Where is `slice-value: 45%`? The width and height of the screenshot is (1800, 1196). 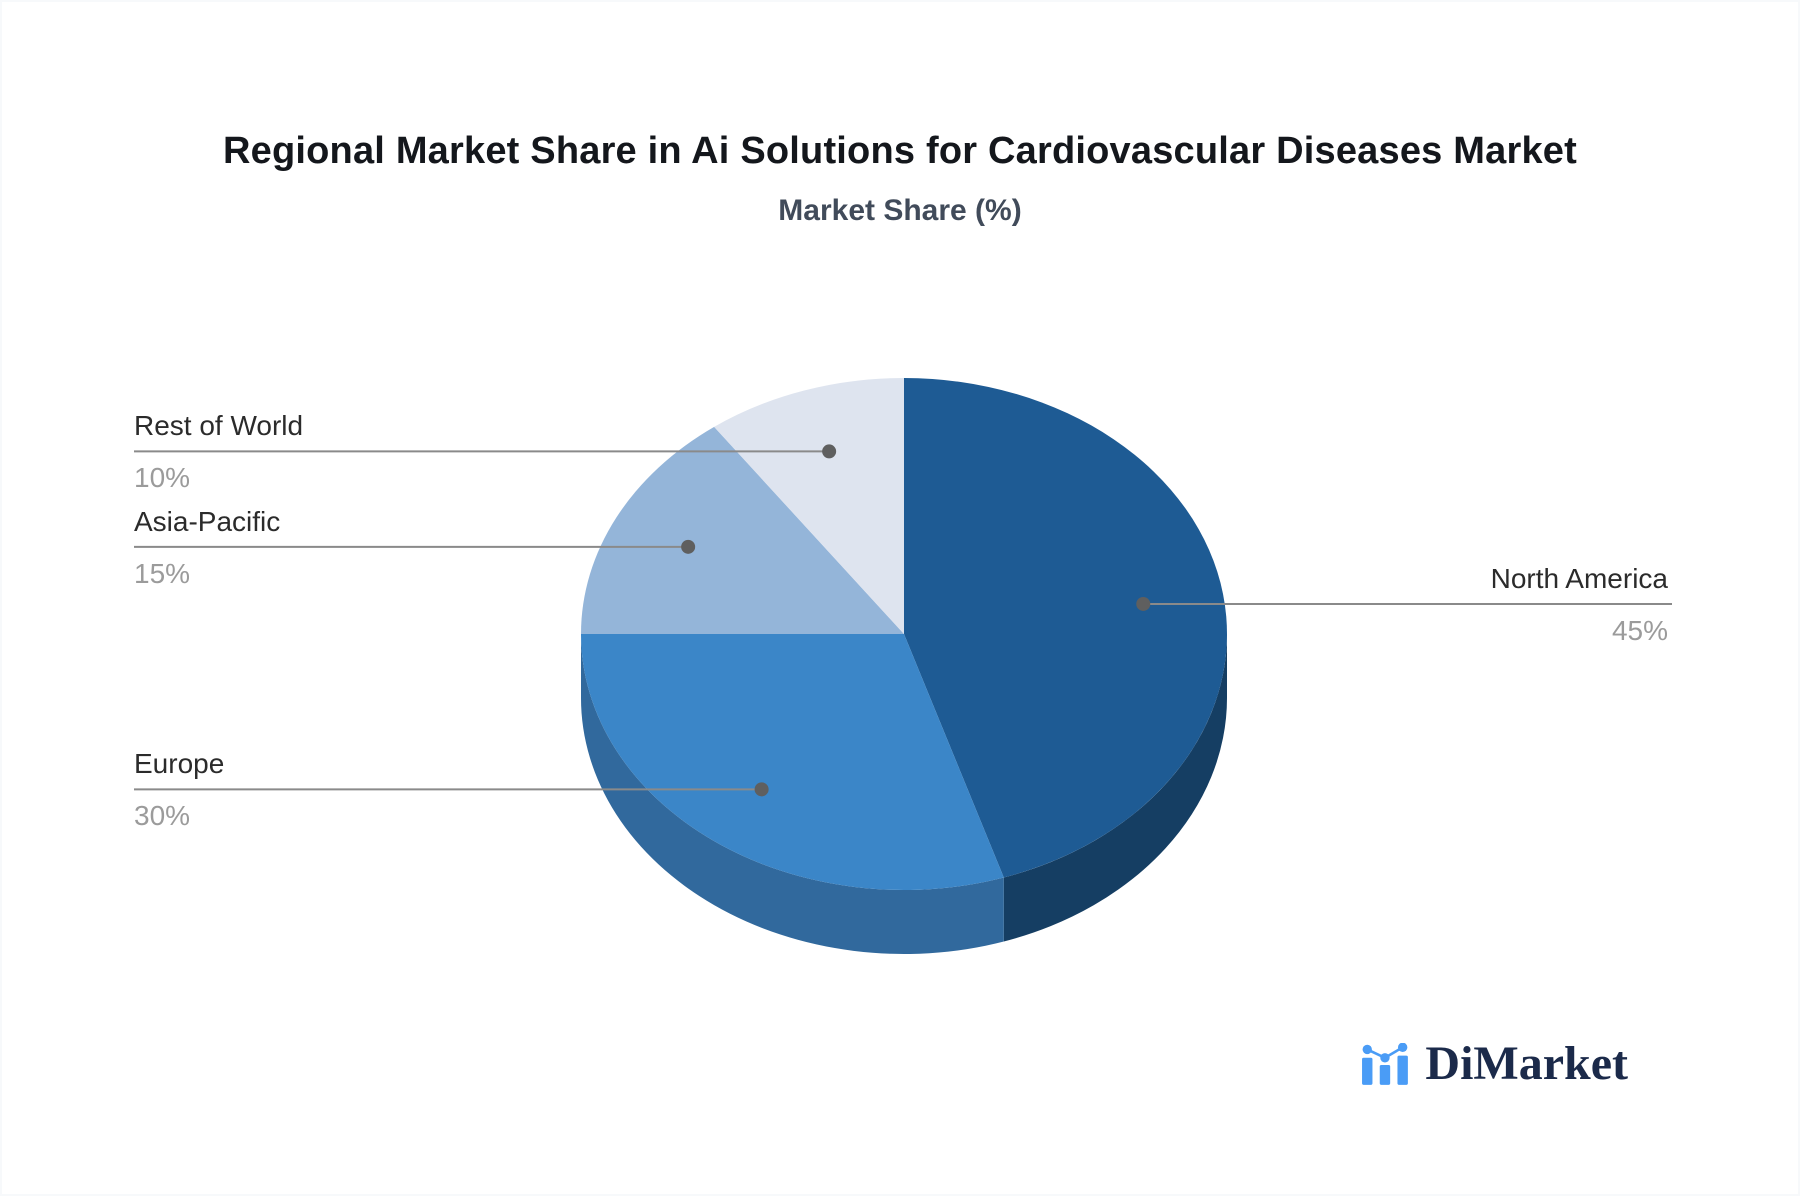 slice-value: 45% is located at coordinates (1639, 630).